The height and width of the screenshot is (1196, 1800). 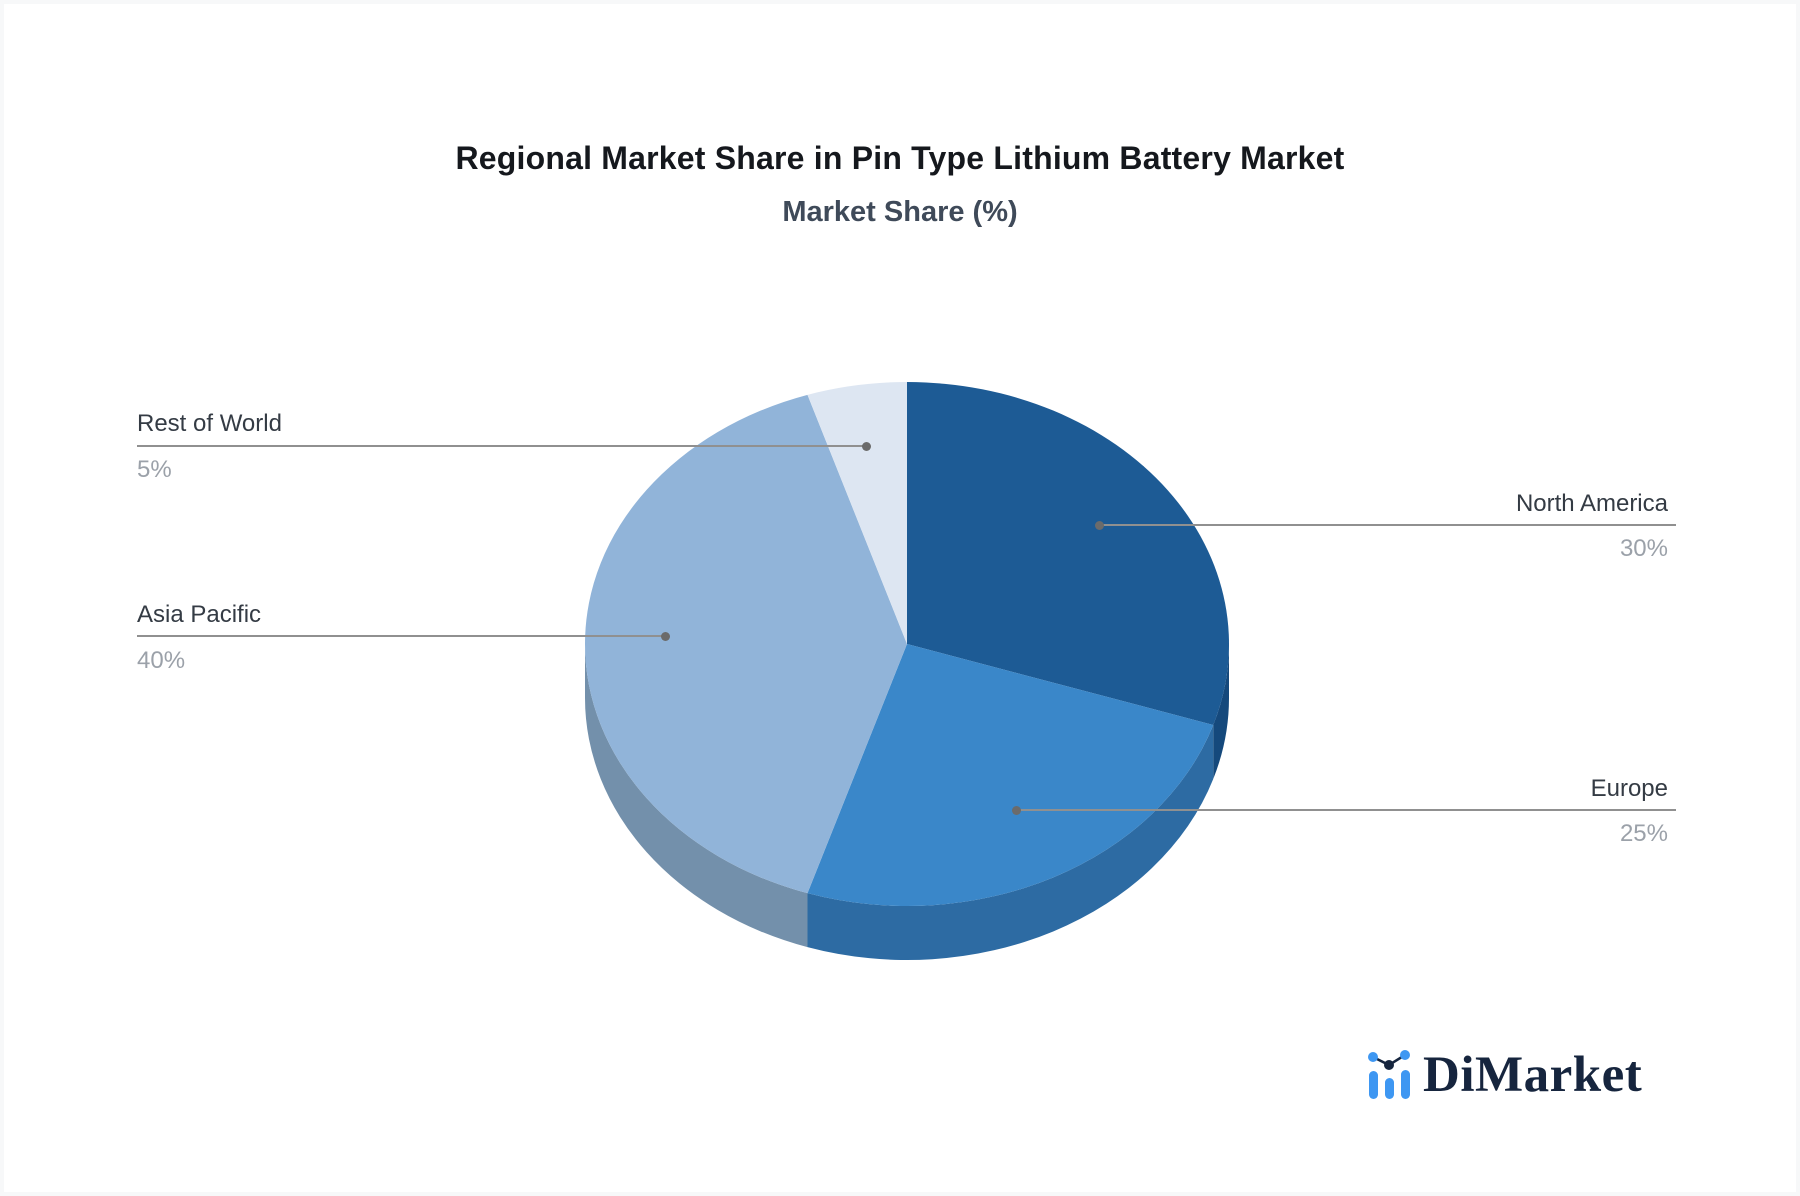 What do you see at coordinates (1591, 503) in the screenshot?
I see `slice-label-north-america: North America` at bounding box center [1591, 503].